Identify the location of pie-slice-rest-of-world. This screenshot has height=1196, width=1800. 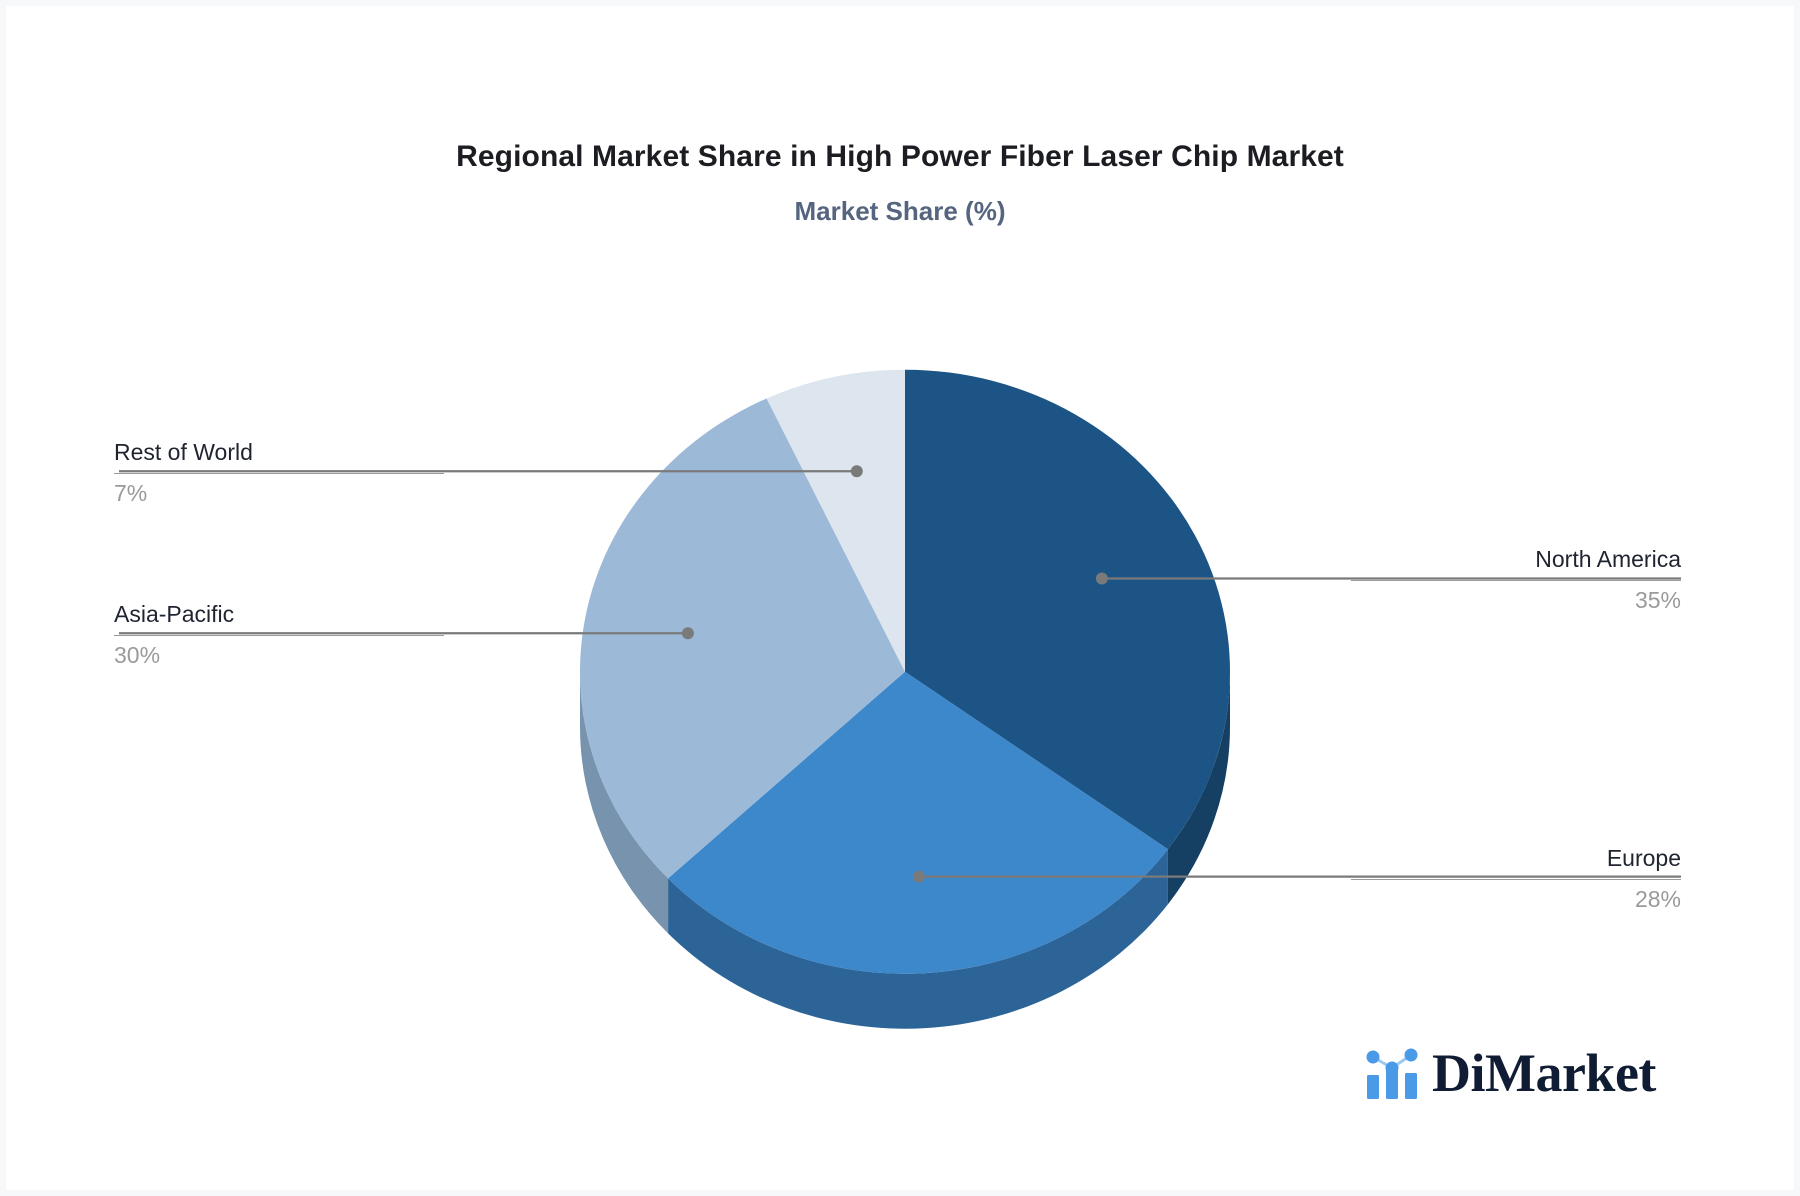
(835, 520).